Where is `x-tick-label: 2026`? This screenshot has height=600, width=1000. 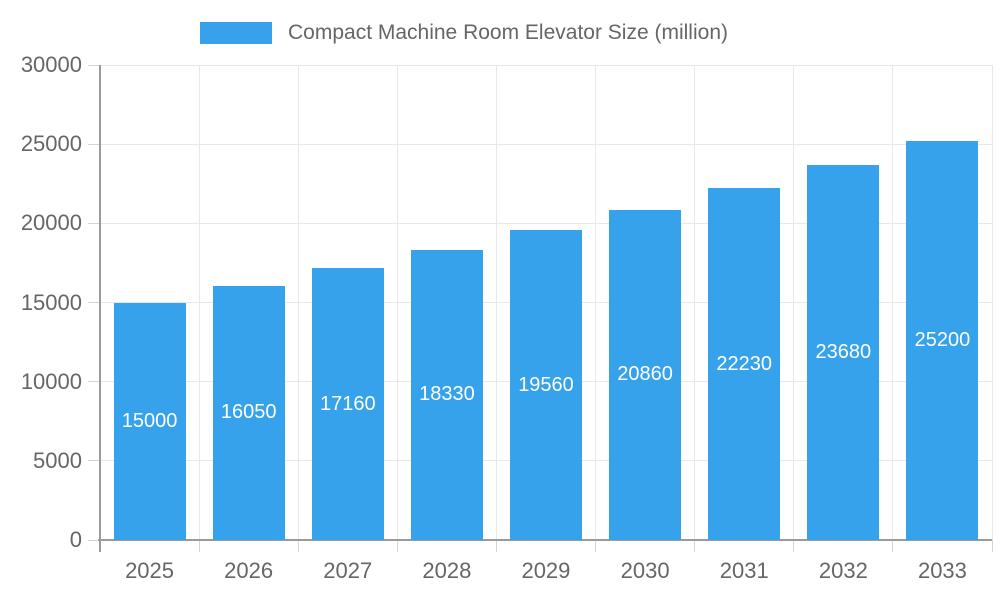
x-tick-label: 2026 is located at coordinates (249, 570).